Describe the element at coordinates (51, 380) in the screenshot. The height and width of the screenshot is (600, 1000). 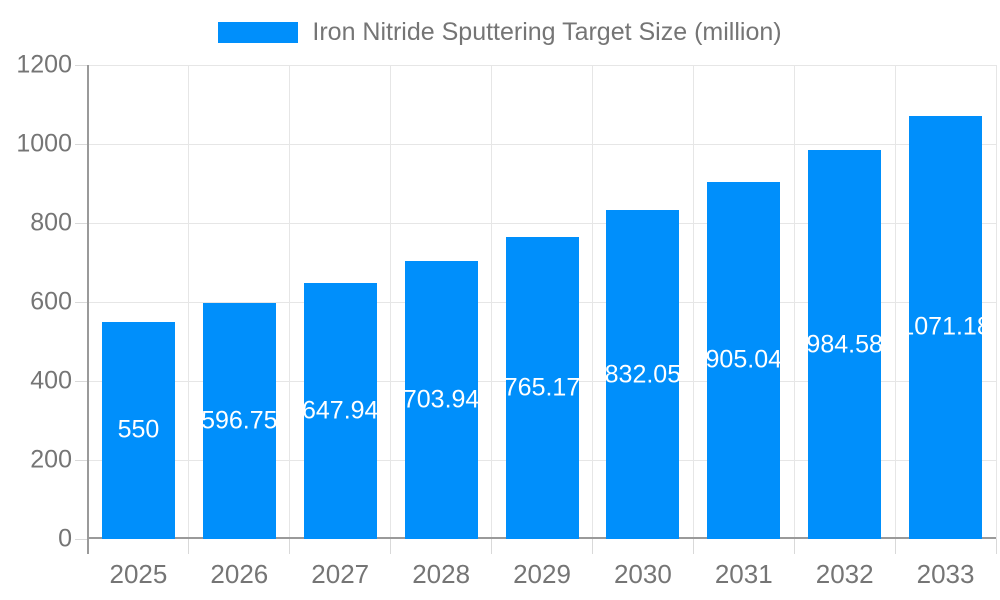
I see `y-axis-label: 400` at that location.